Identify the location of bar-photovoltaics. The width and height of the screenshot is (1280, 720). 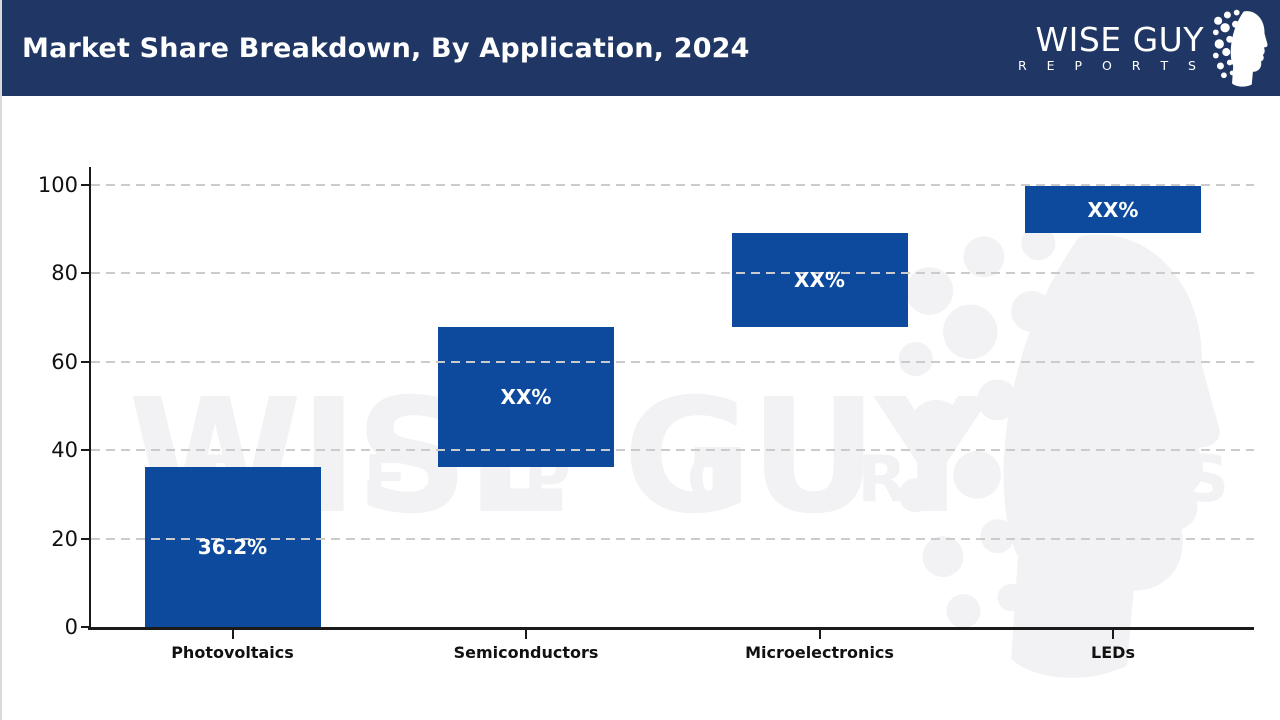
(232, 546).